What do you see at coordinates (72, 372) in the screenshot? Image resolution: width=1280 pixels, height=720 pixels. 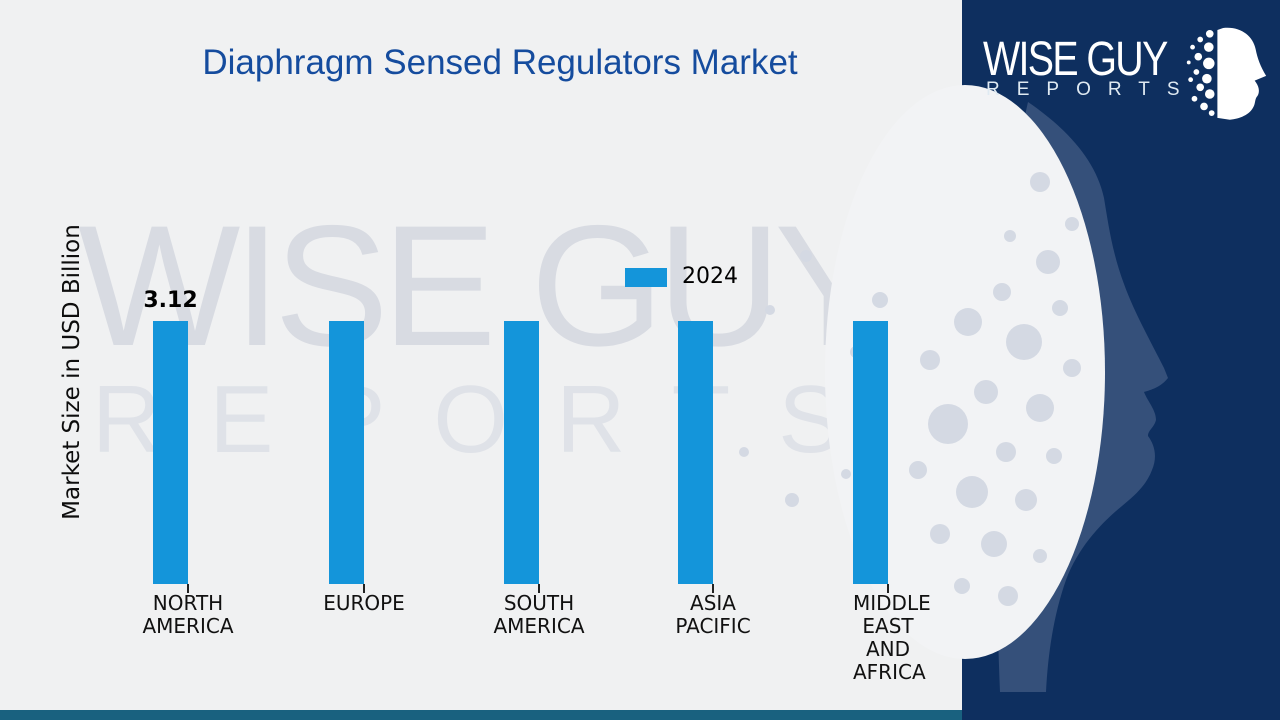 I see `y-axis-label: Market Size in USD Billion` at bounding box center [72, 372].